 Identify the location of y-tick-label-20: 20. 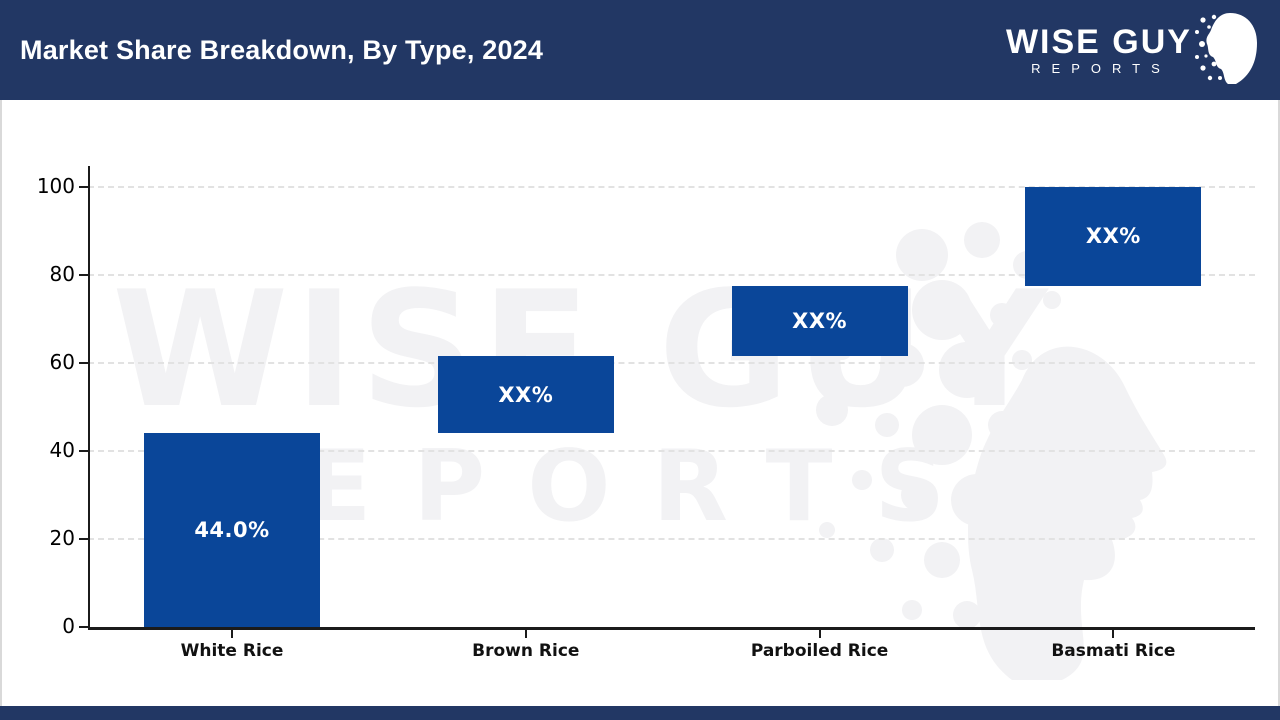
(62, 538).